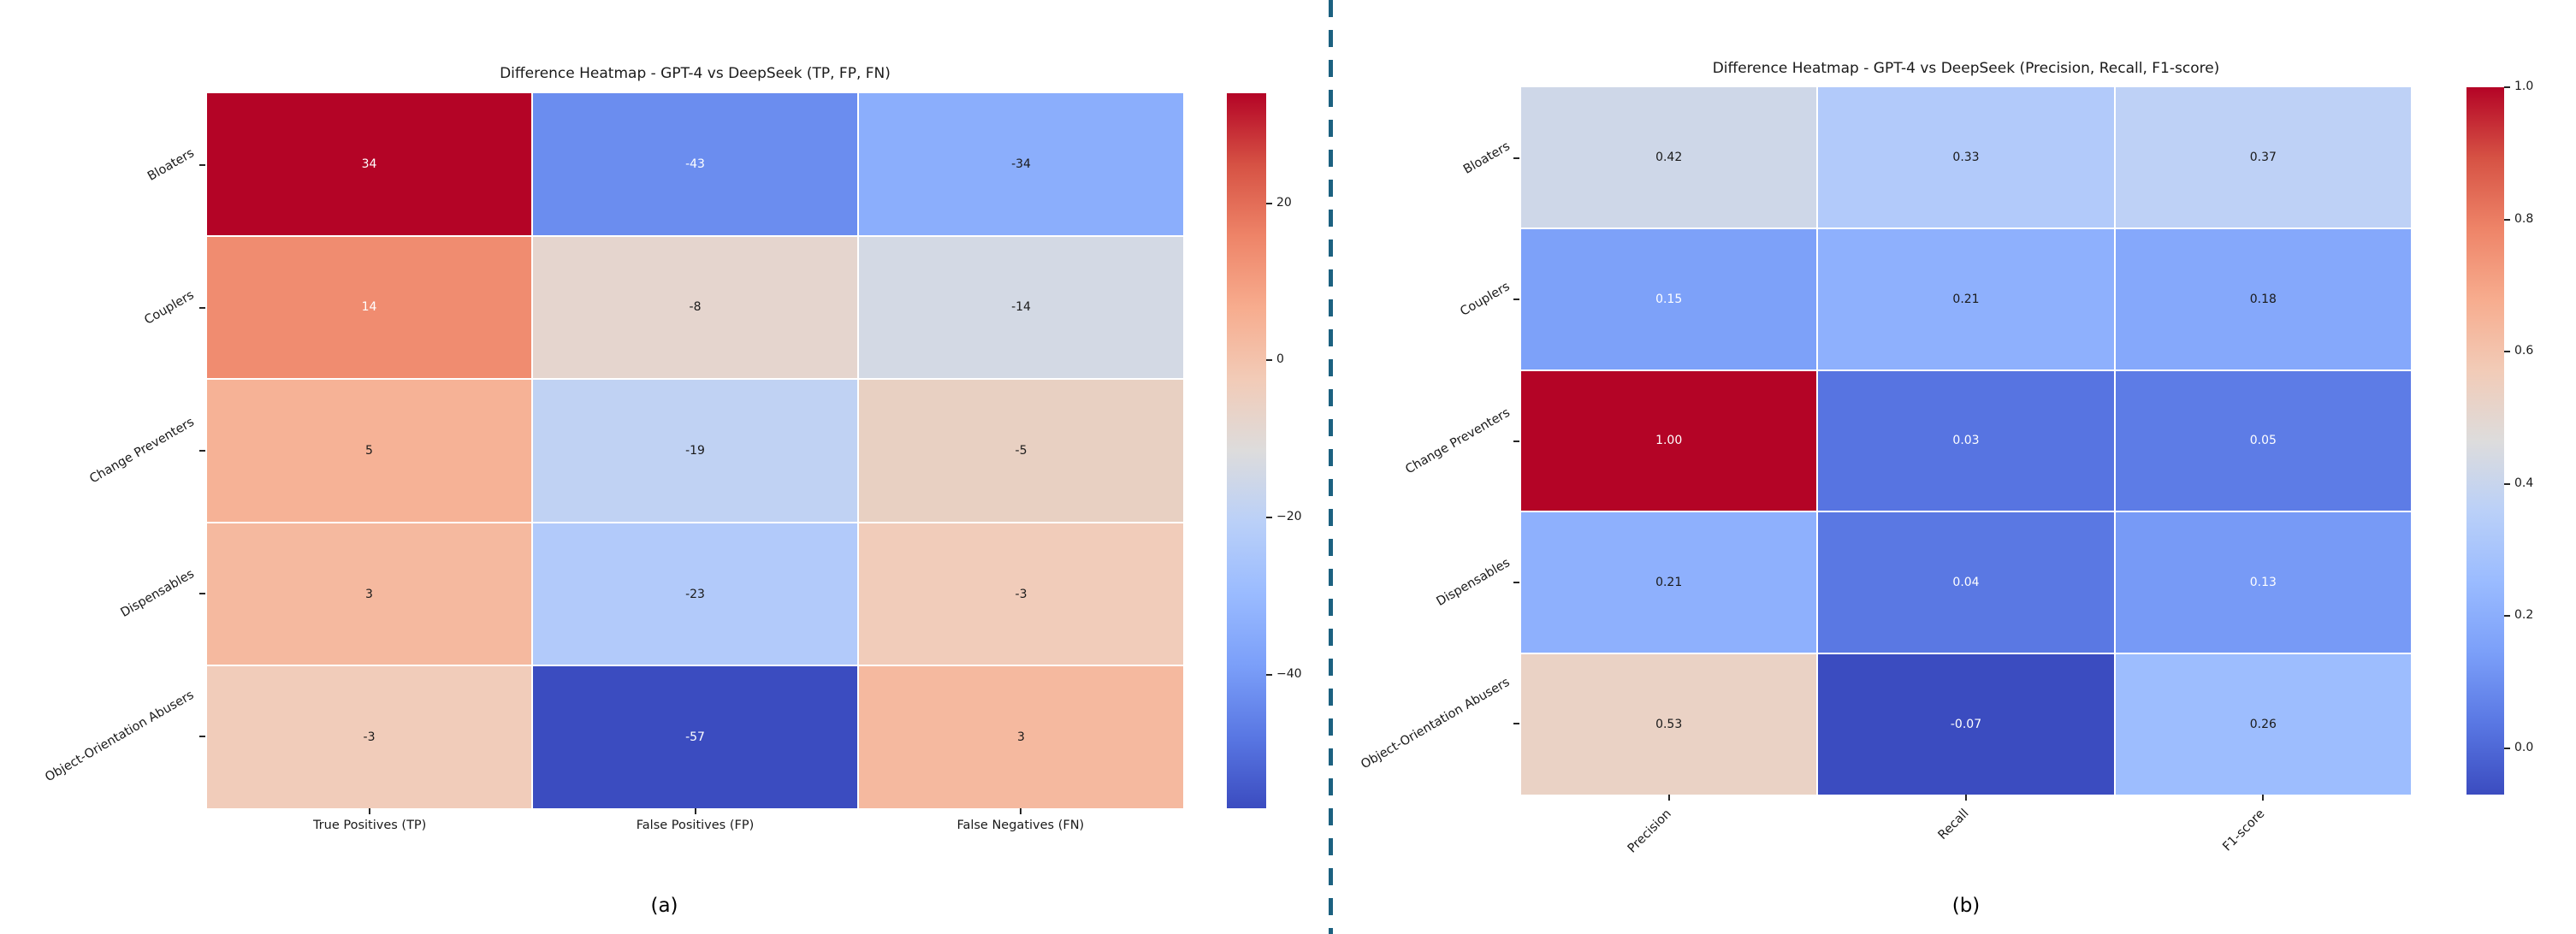  Describe the element at coordinates (695, 594) in the screenshot. I see `heatmap-cell: -23` at that location.